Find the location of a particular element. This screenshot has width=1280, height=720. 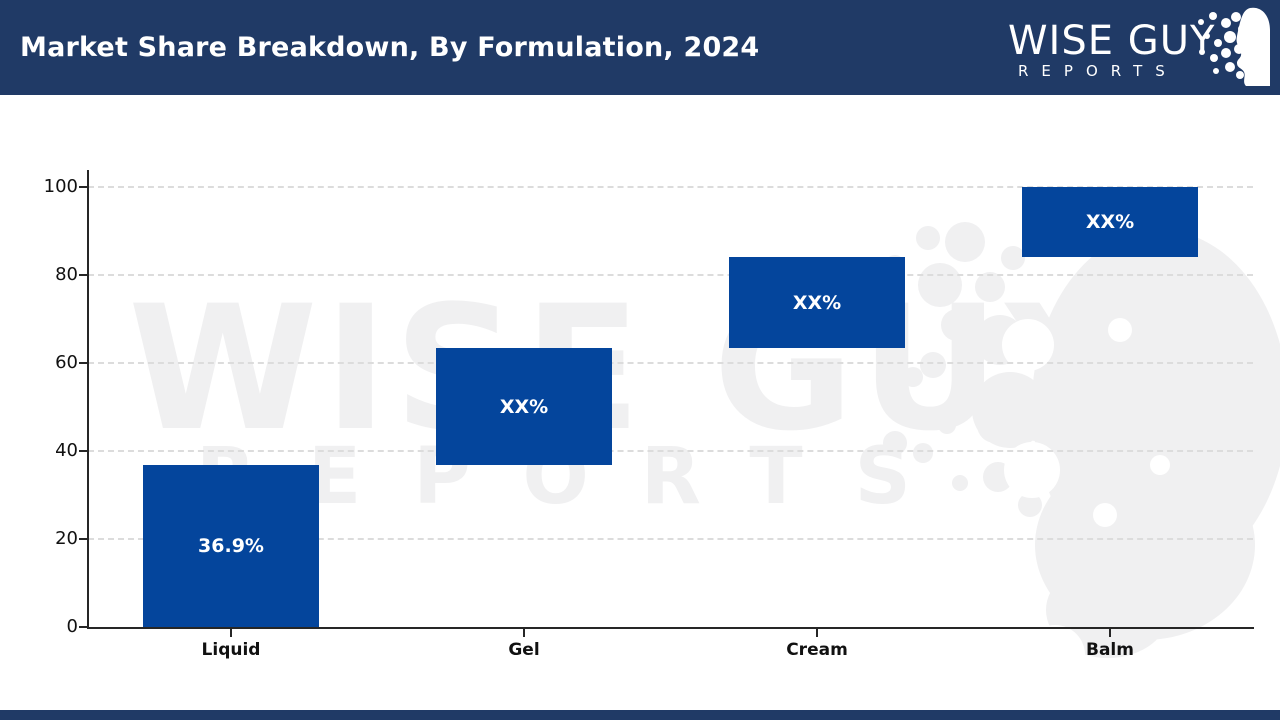

bar-segment-cream: XX% is located at coordinates (817, 303).